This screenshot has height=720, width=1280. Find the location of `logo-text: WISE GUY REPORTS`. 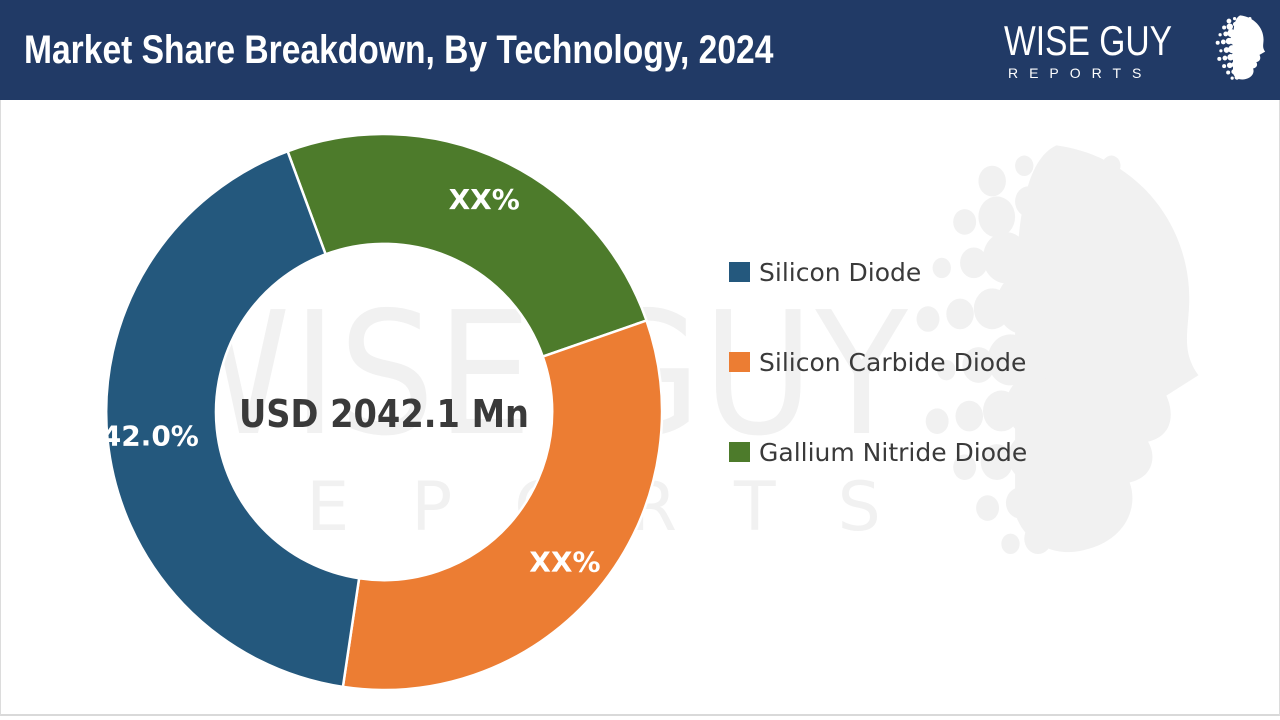

logo-text: WISE GUY REPORTS is located at coordinates (1108, 48).